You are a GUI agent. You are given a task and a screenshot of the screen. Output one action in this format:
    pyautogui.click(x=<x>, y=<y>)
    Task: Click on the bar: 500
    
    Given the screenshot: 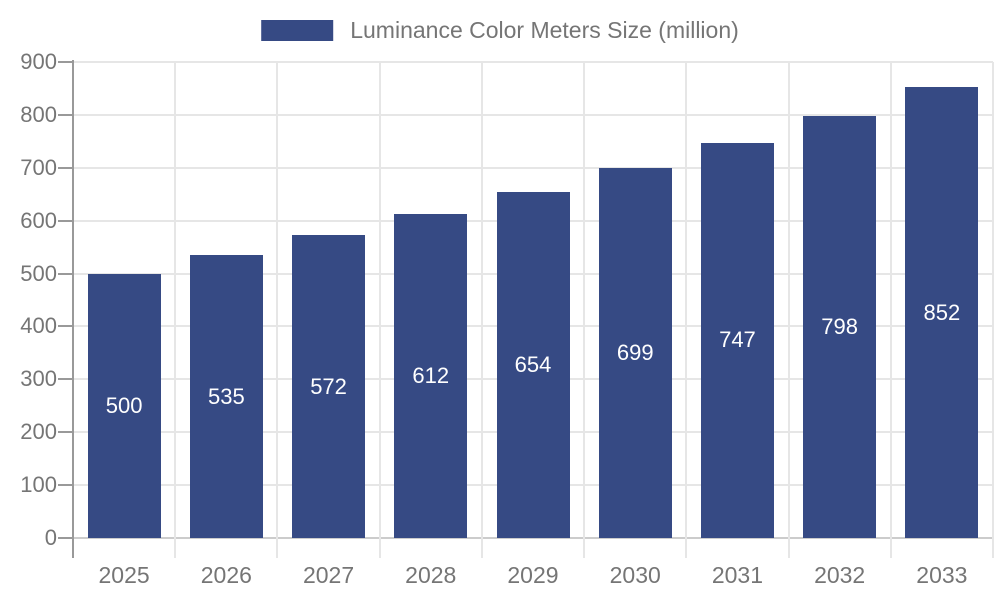 What is the action you would take?
    pyautogui.click(x=124, y=405)
    